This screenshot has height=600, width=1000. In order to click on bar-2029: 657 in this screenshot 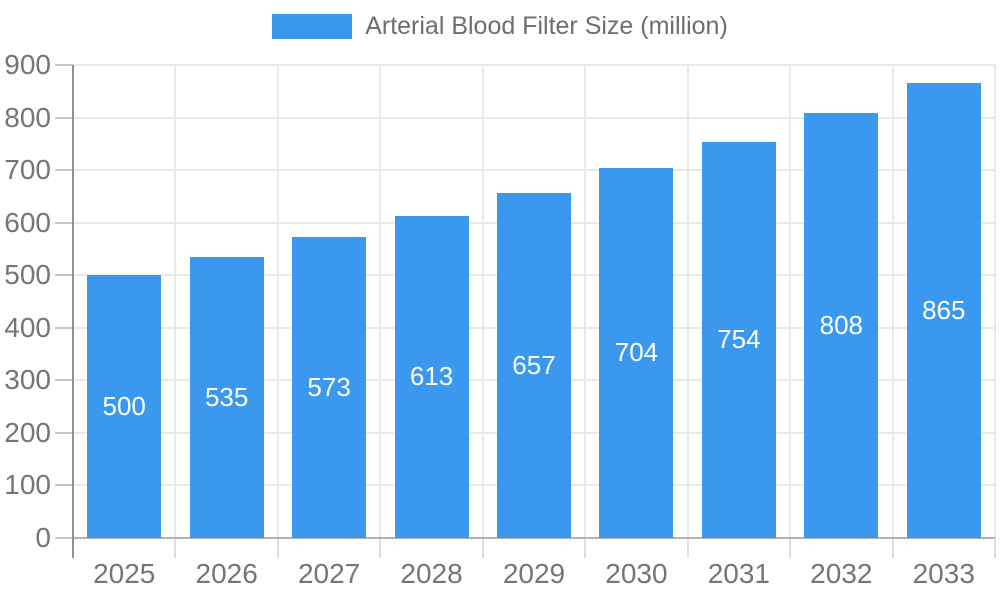, I will do `click(534, 365)`.